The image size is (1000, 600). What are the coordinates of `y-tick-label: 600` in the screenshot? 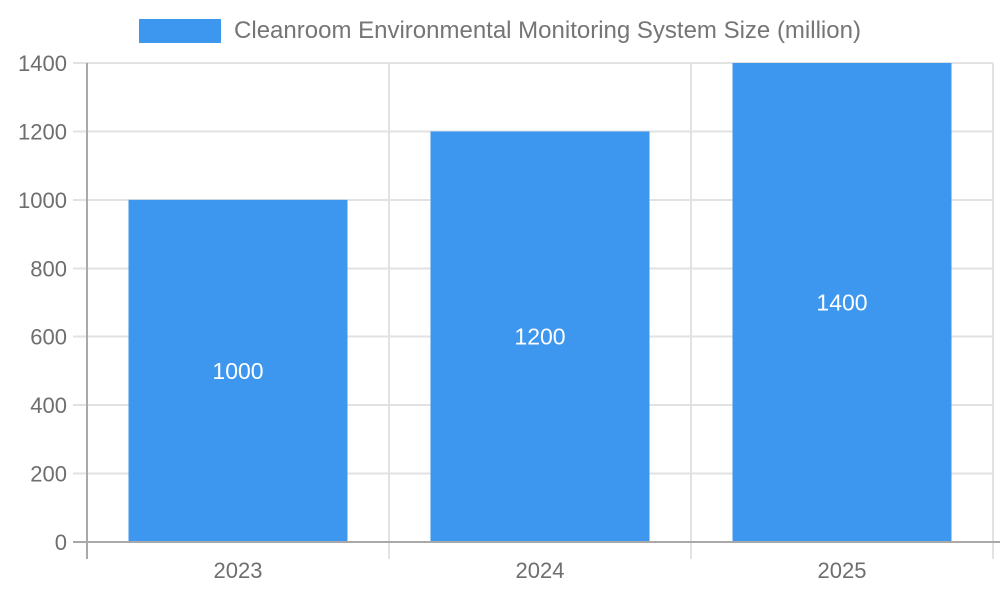 It's located at (48, 337).